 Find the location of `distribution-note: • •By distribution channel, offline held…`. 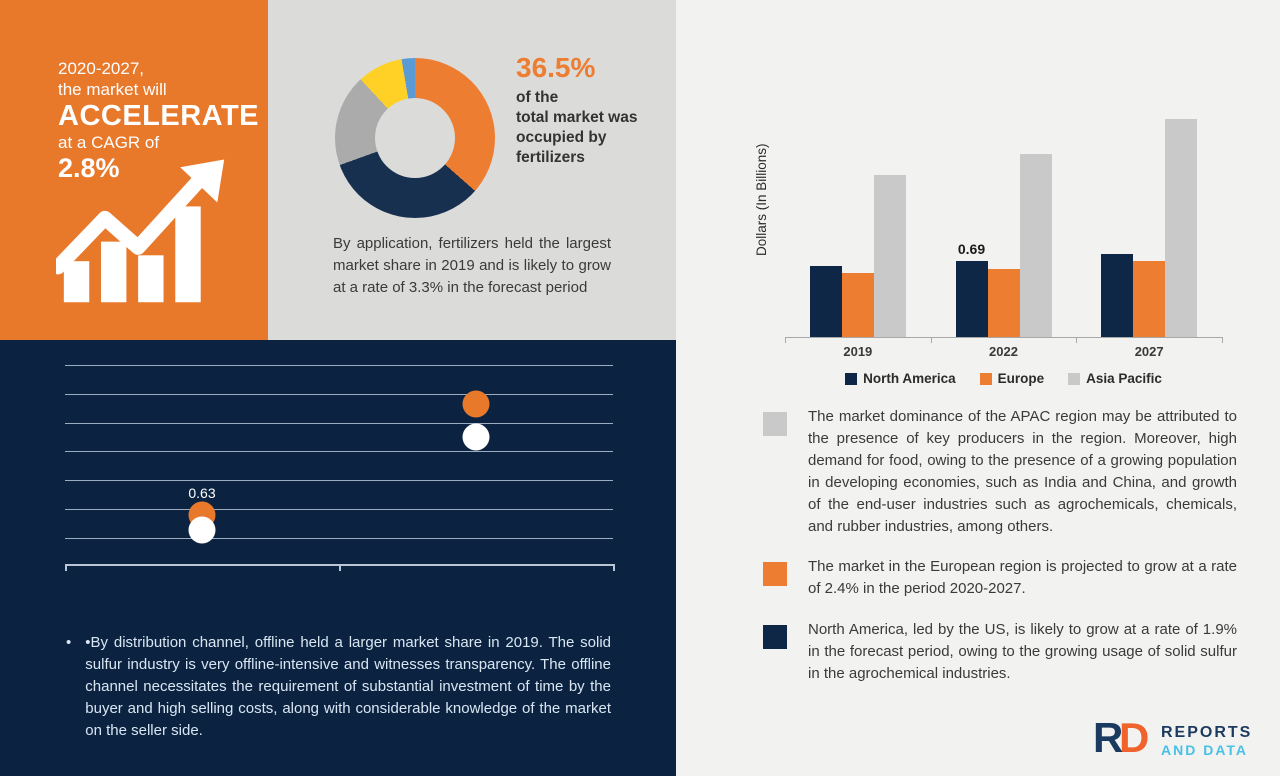

distribution-note: • •By distribution channel, offline held… is located at coordinates (338, 687).